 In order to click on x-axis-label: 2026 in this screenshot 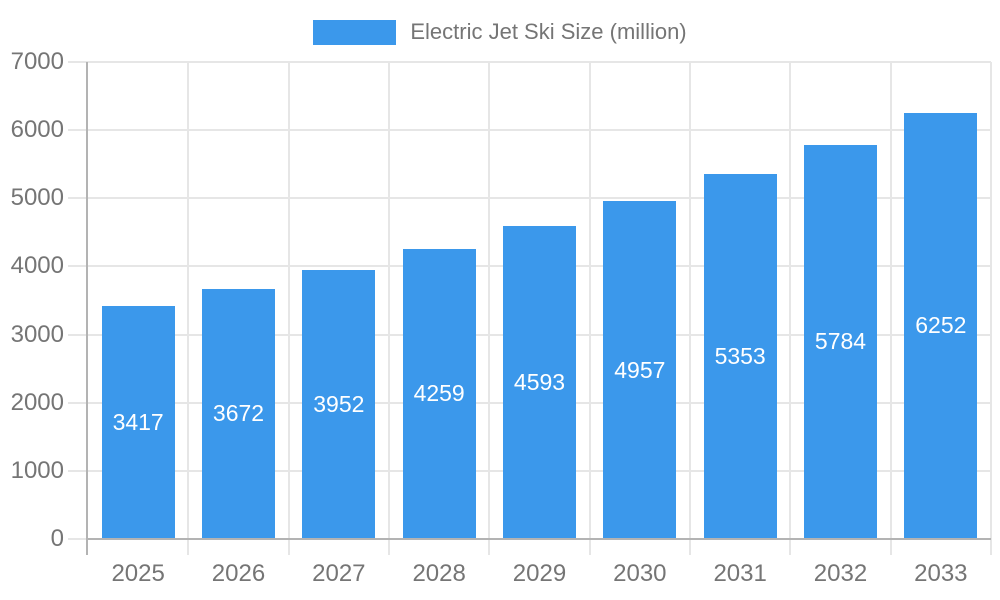, I will do `click(238, 573)`.